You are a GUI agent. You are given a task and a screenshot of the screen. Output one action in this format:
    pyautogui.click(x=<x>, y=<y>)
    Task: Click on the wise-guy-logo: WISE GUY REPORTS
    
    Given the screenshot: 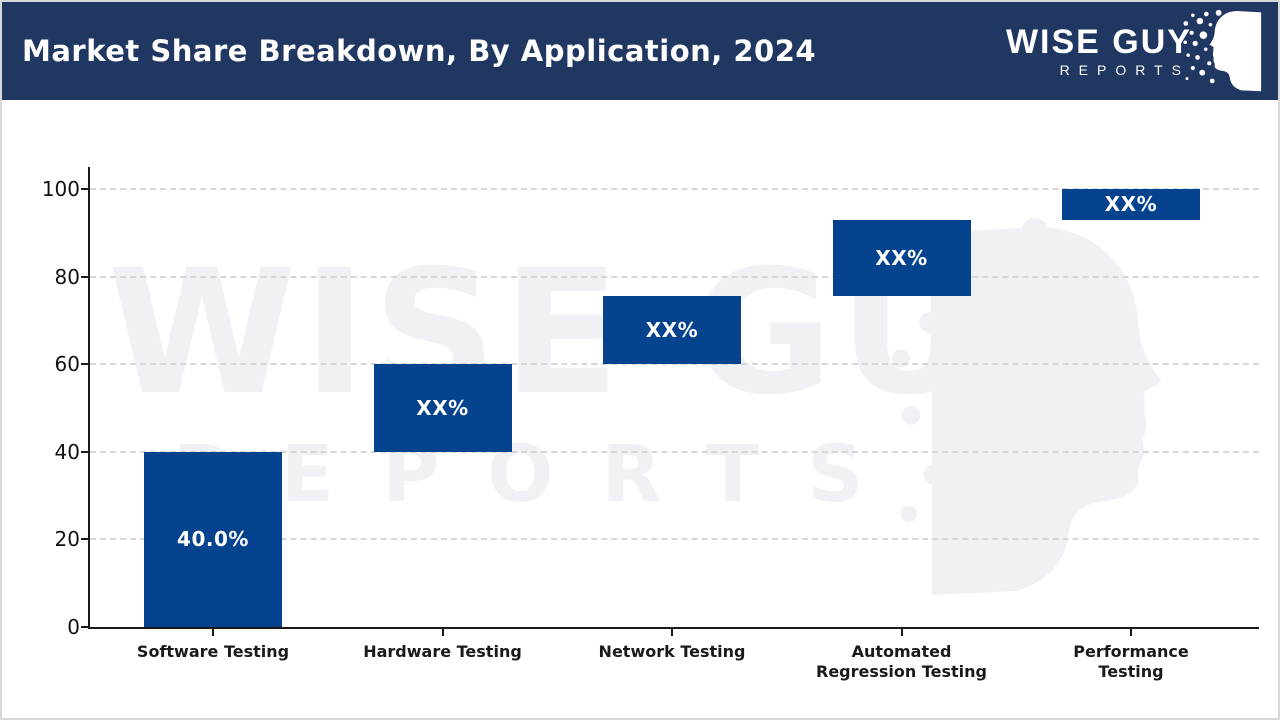 What is the action you would take?
    pyautogui.click(x=1135, y=51)
    